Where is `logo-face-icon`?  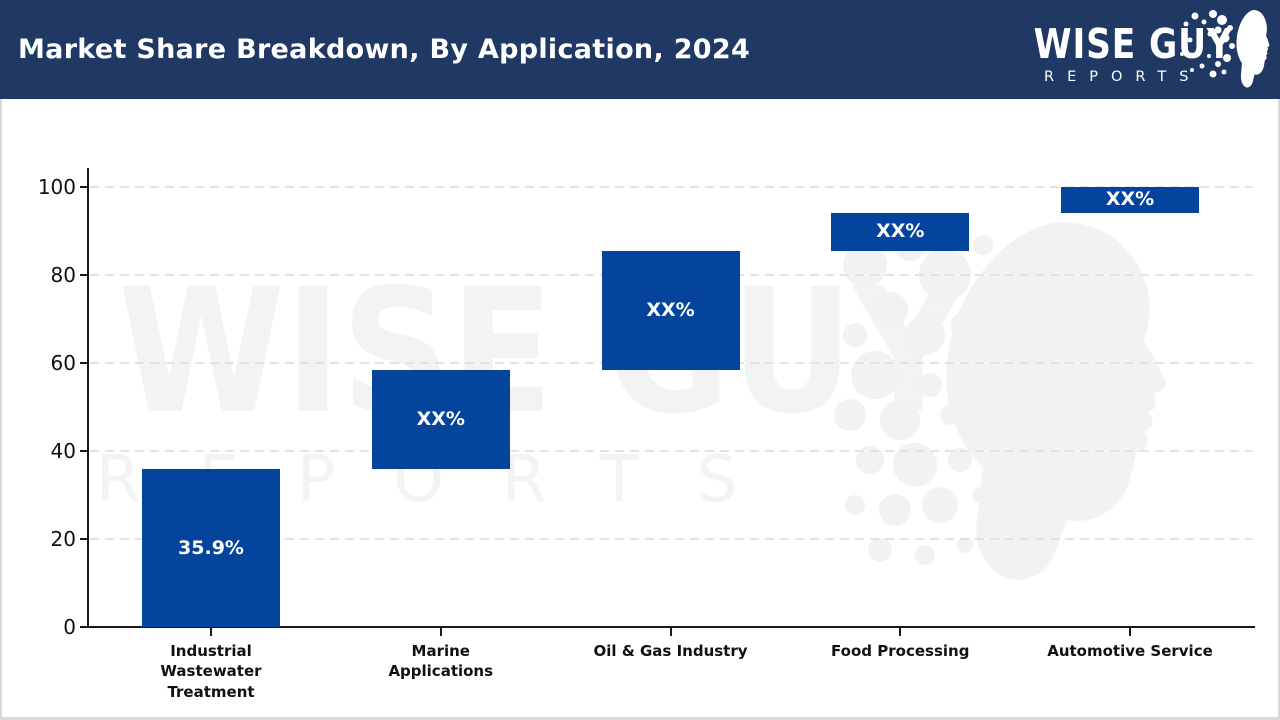
logo-face-icon is located at coordinates (1253, 48).